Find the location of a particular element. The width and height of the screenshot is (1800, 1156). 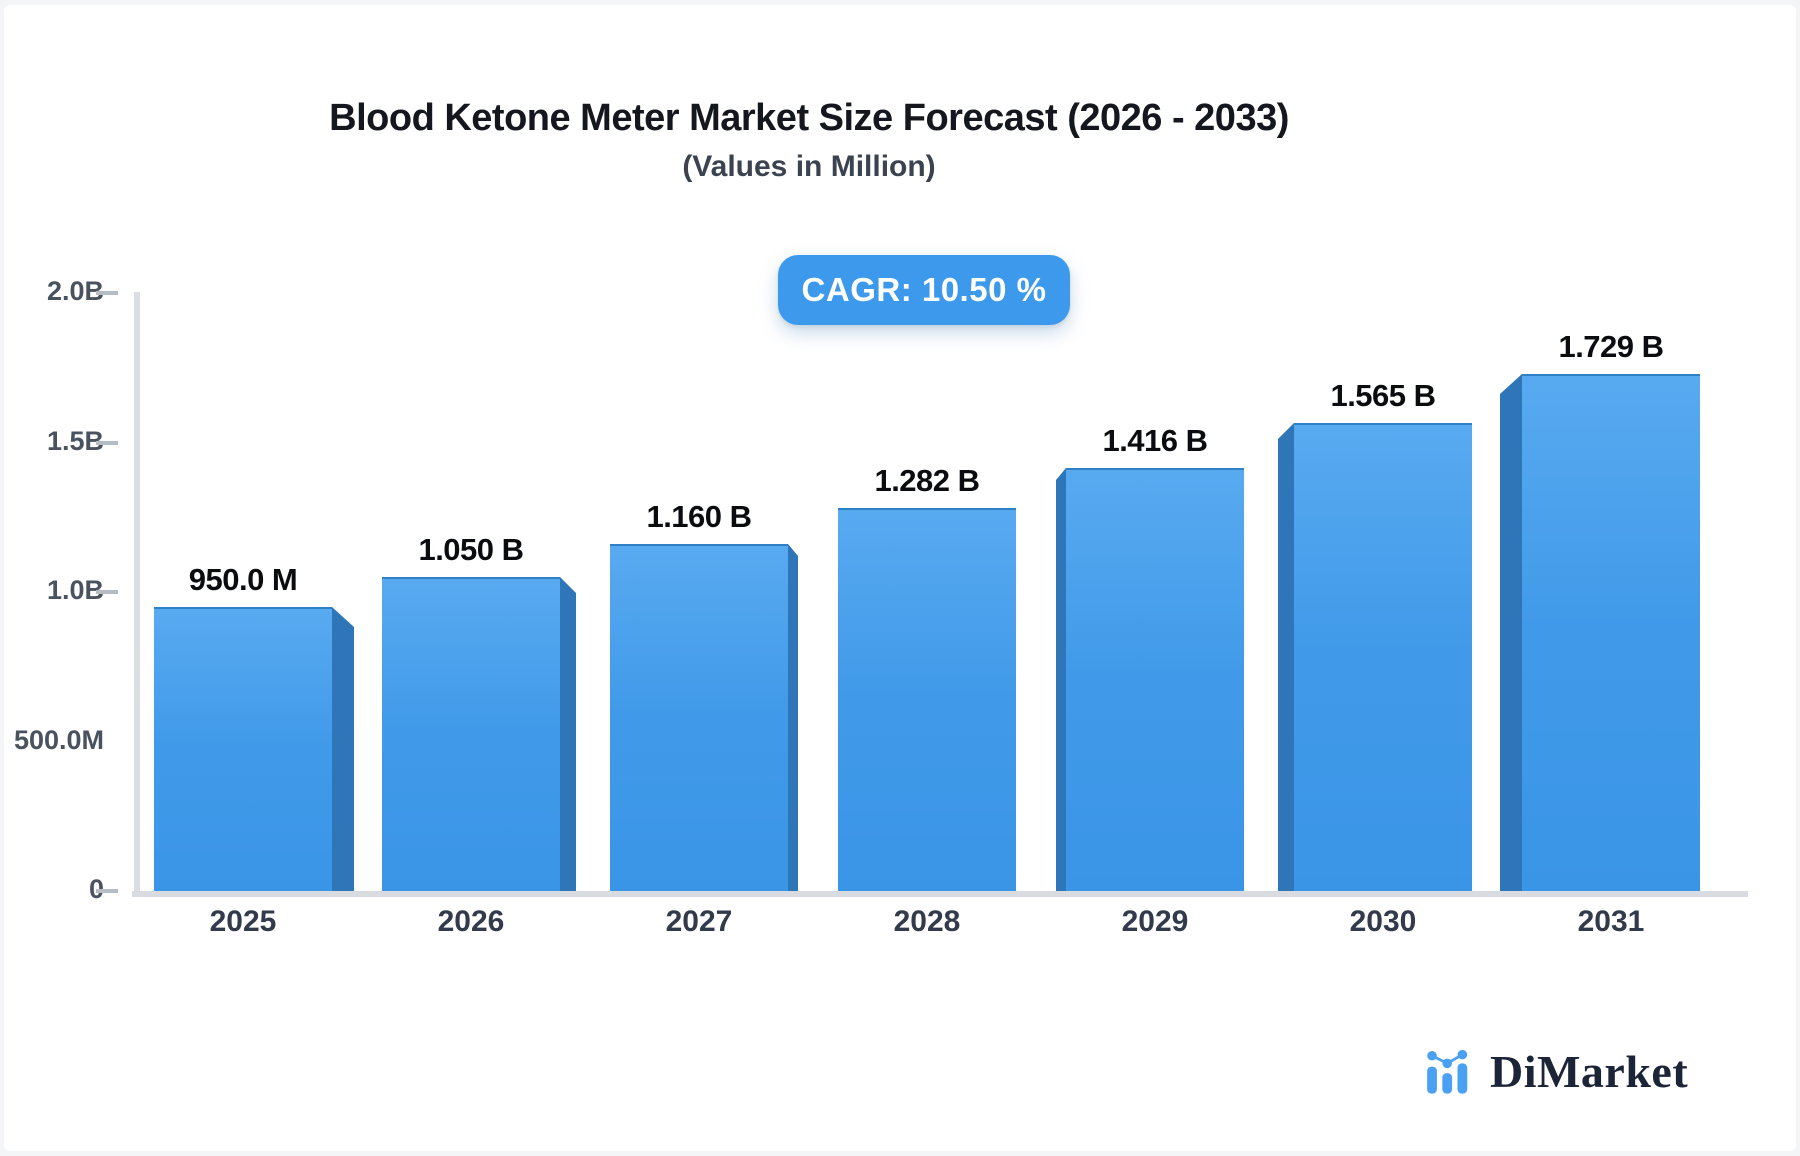

y-tick-label: 0 is located at coordinates (54, 889).